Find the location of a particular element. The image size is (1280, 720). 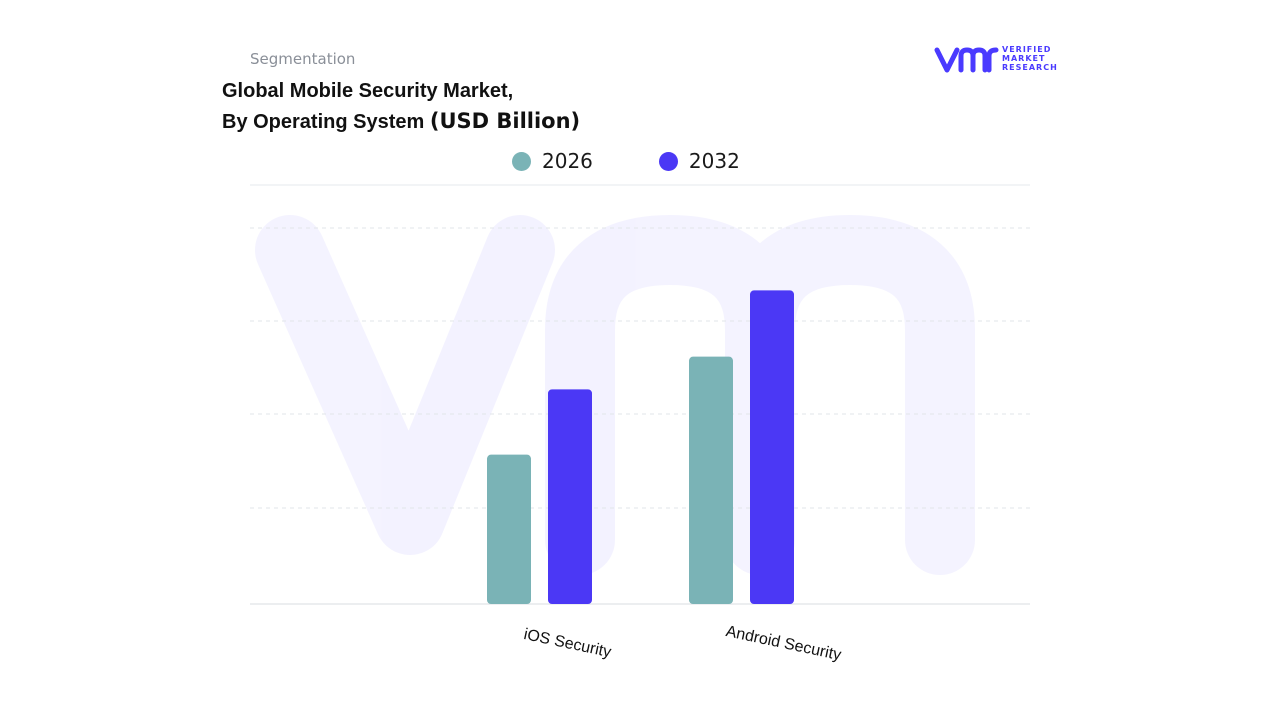

logo-text-research: RESEARCH is located at coordinates (1030, 67).